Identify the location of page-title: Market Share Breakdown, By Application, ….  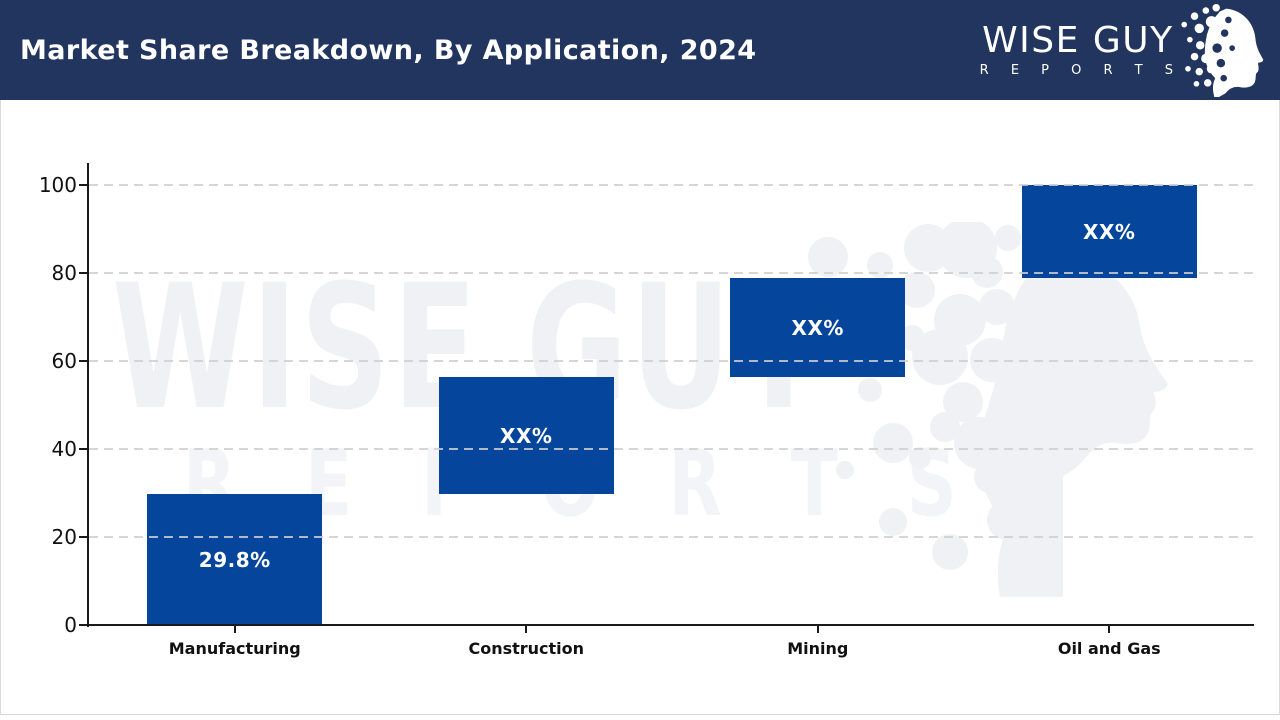
(388, 50).